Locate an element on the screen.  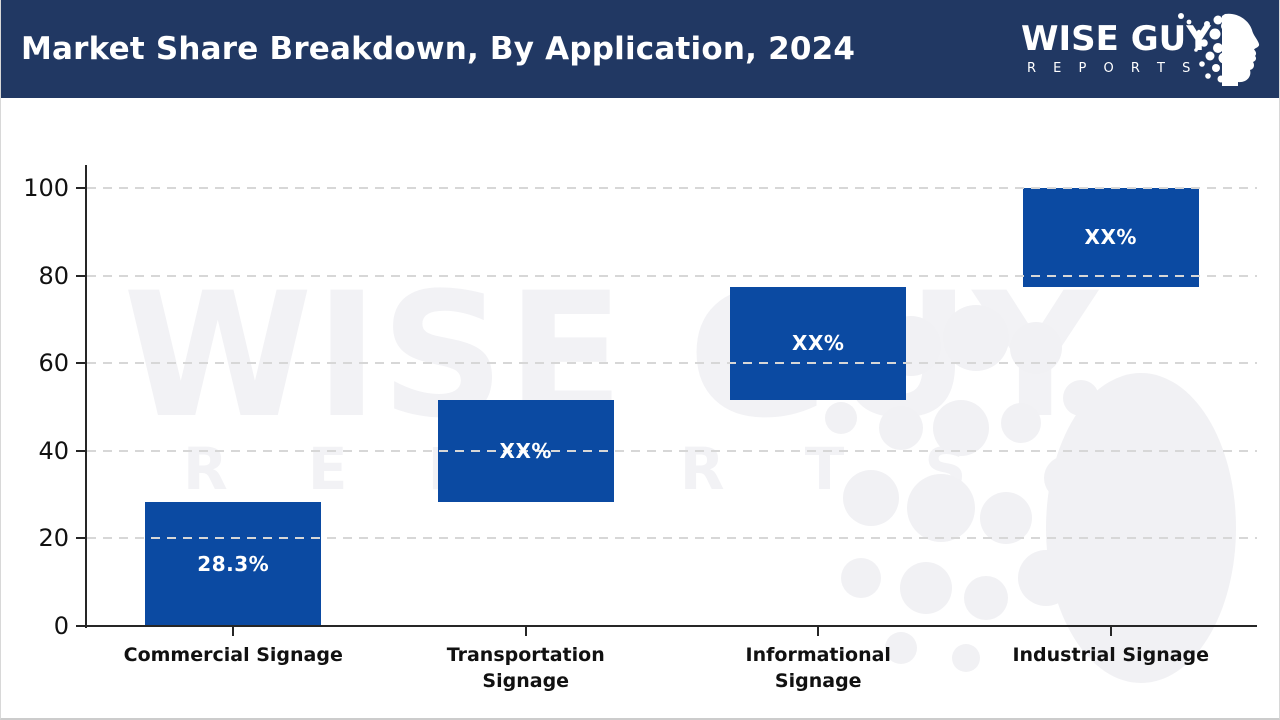
logo-reports-text: R E P O R T S is located at coordinates (1112, 68).